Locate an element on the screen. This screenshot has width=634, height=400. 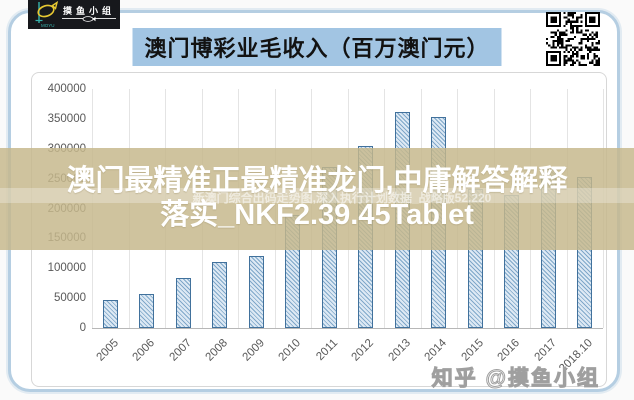
x-axis-label: 2013 is located at coordinates (399, 350).